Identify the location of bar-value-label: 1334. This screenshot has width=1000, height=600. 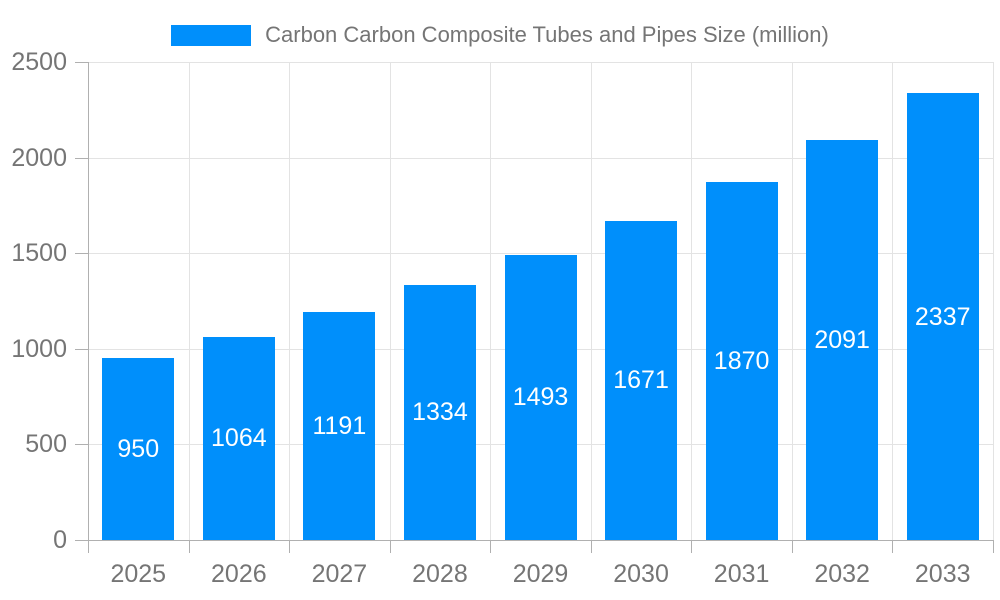
(440, 412).